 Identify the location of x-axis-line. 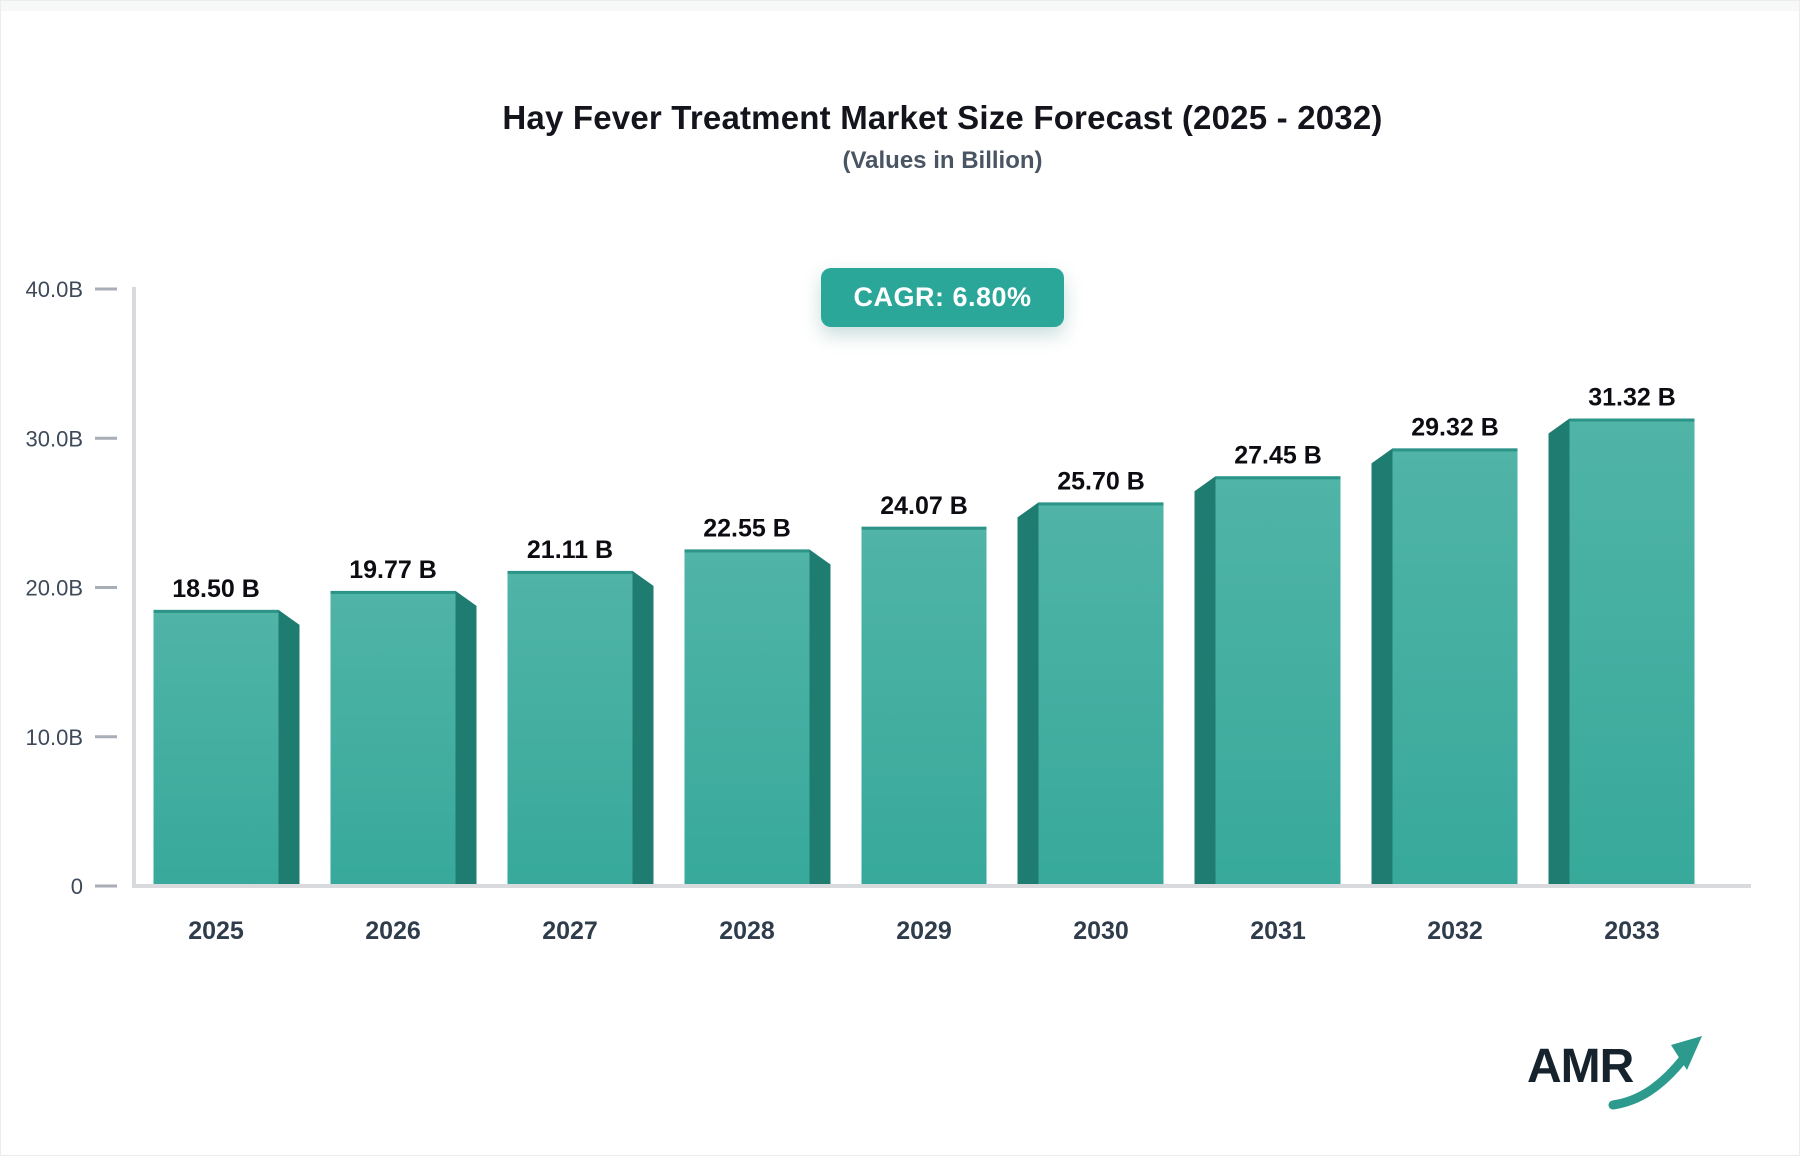
(941, 886).